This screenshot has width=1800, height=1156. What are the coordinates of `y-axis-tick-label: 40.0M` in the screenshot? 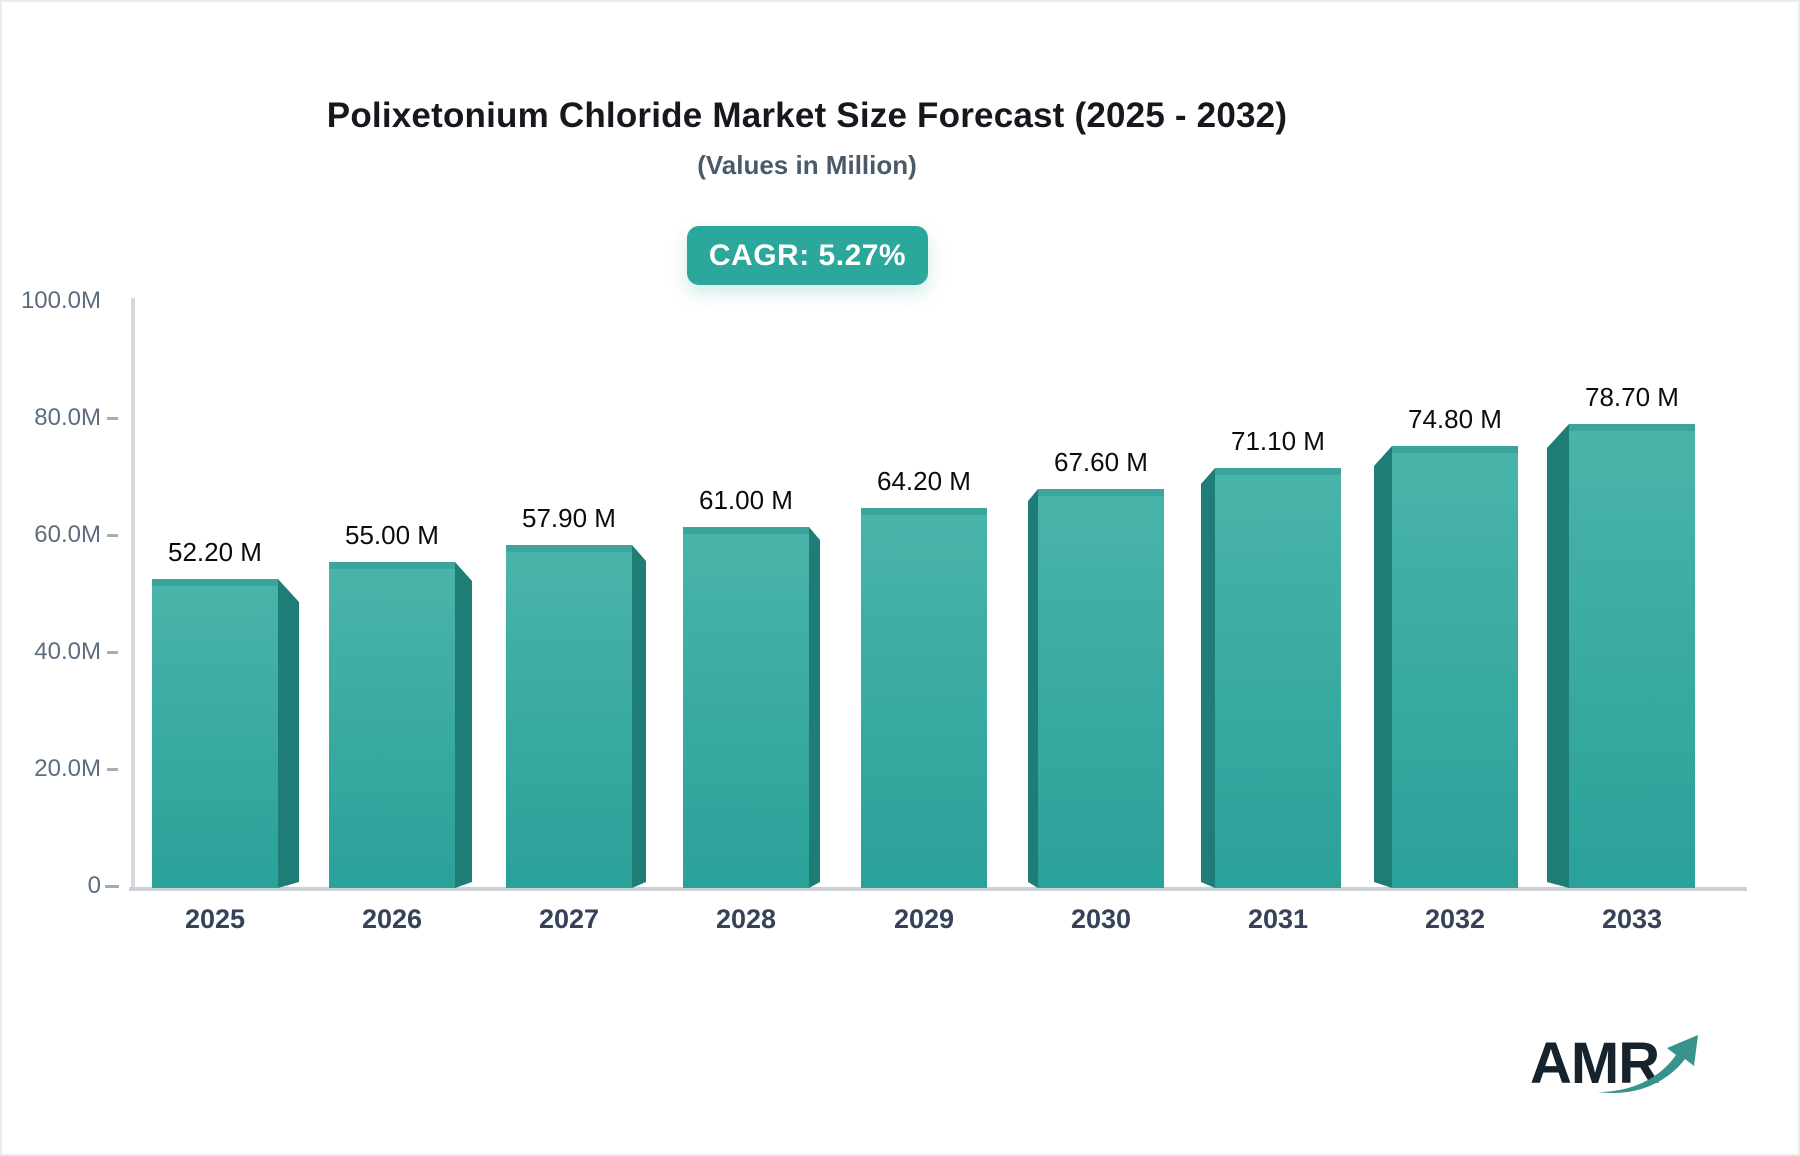 It's located at (67, 651).